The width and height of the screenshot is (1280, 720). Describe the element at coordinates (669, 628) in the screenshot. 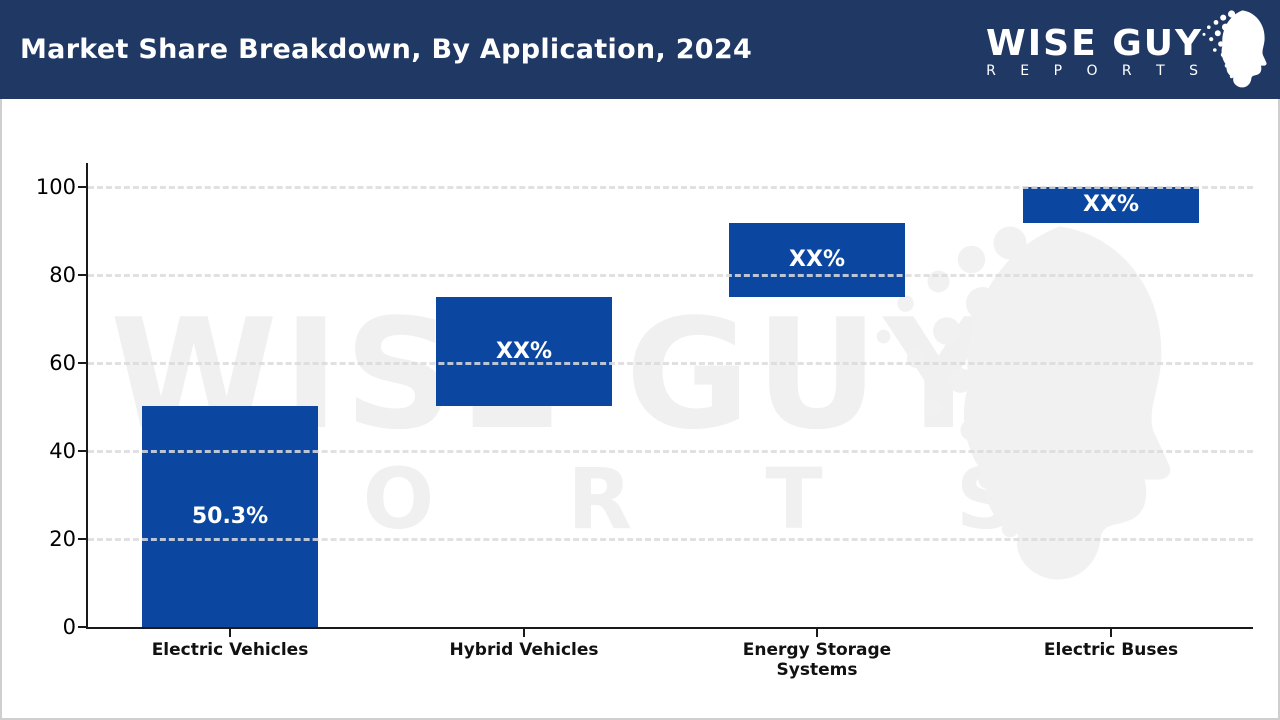

I see `x-axis-line` at that location.